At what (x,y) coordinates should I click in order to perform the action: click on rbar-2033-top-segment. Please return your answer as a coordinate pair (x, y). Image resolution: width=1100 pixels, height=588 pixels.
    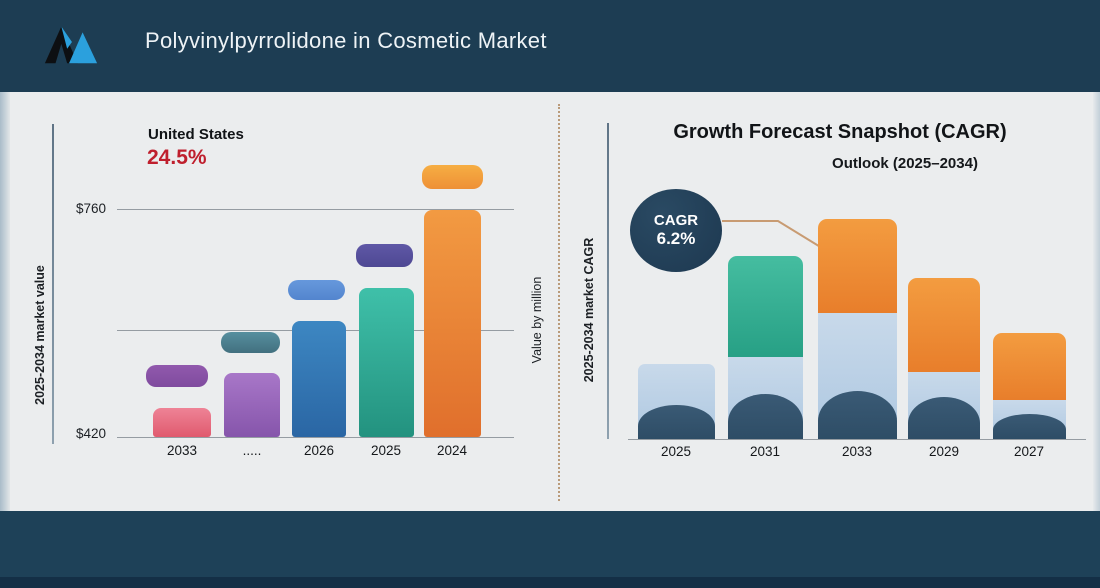
    Looking at the image, I should click on (857, 266).